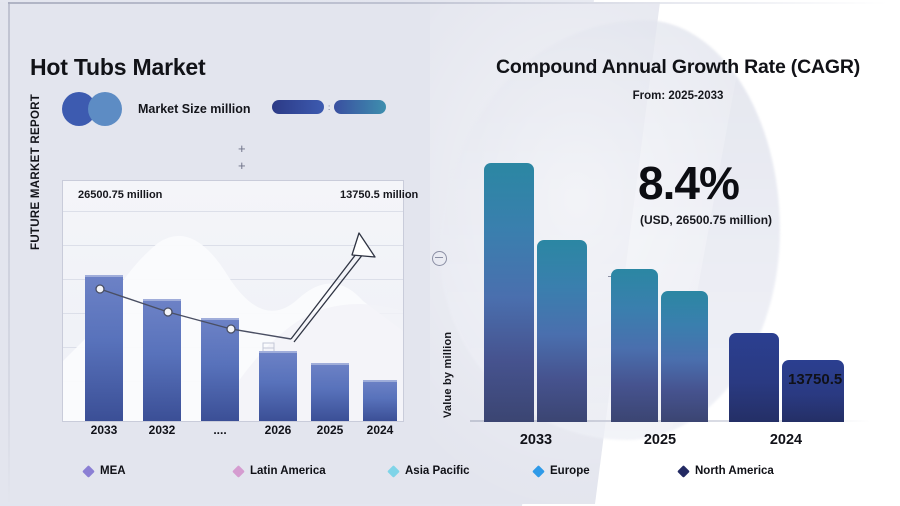 This screenshot has height=506, width=900. Describe the element at coordinates (570, 471) in the screenshot. I see `legend-label: Europe` at that location.